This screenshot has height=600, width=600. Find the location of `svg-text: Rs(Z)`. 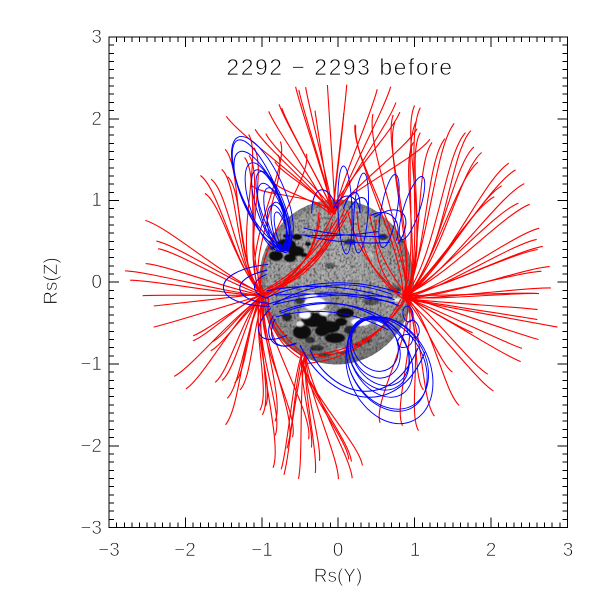

svg-text: Rs(Z) is located at coordinates (51, 280).